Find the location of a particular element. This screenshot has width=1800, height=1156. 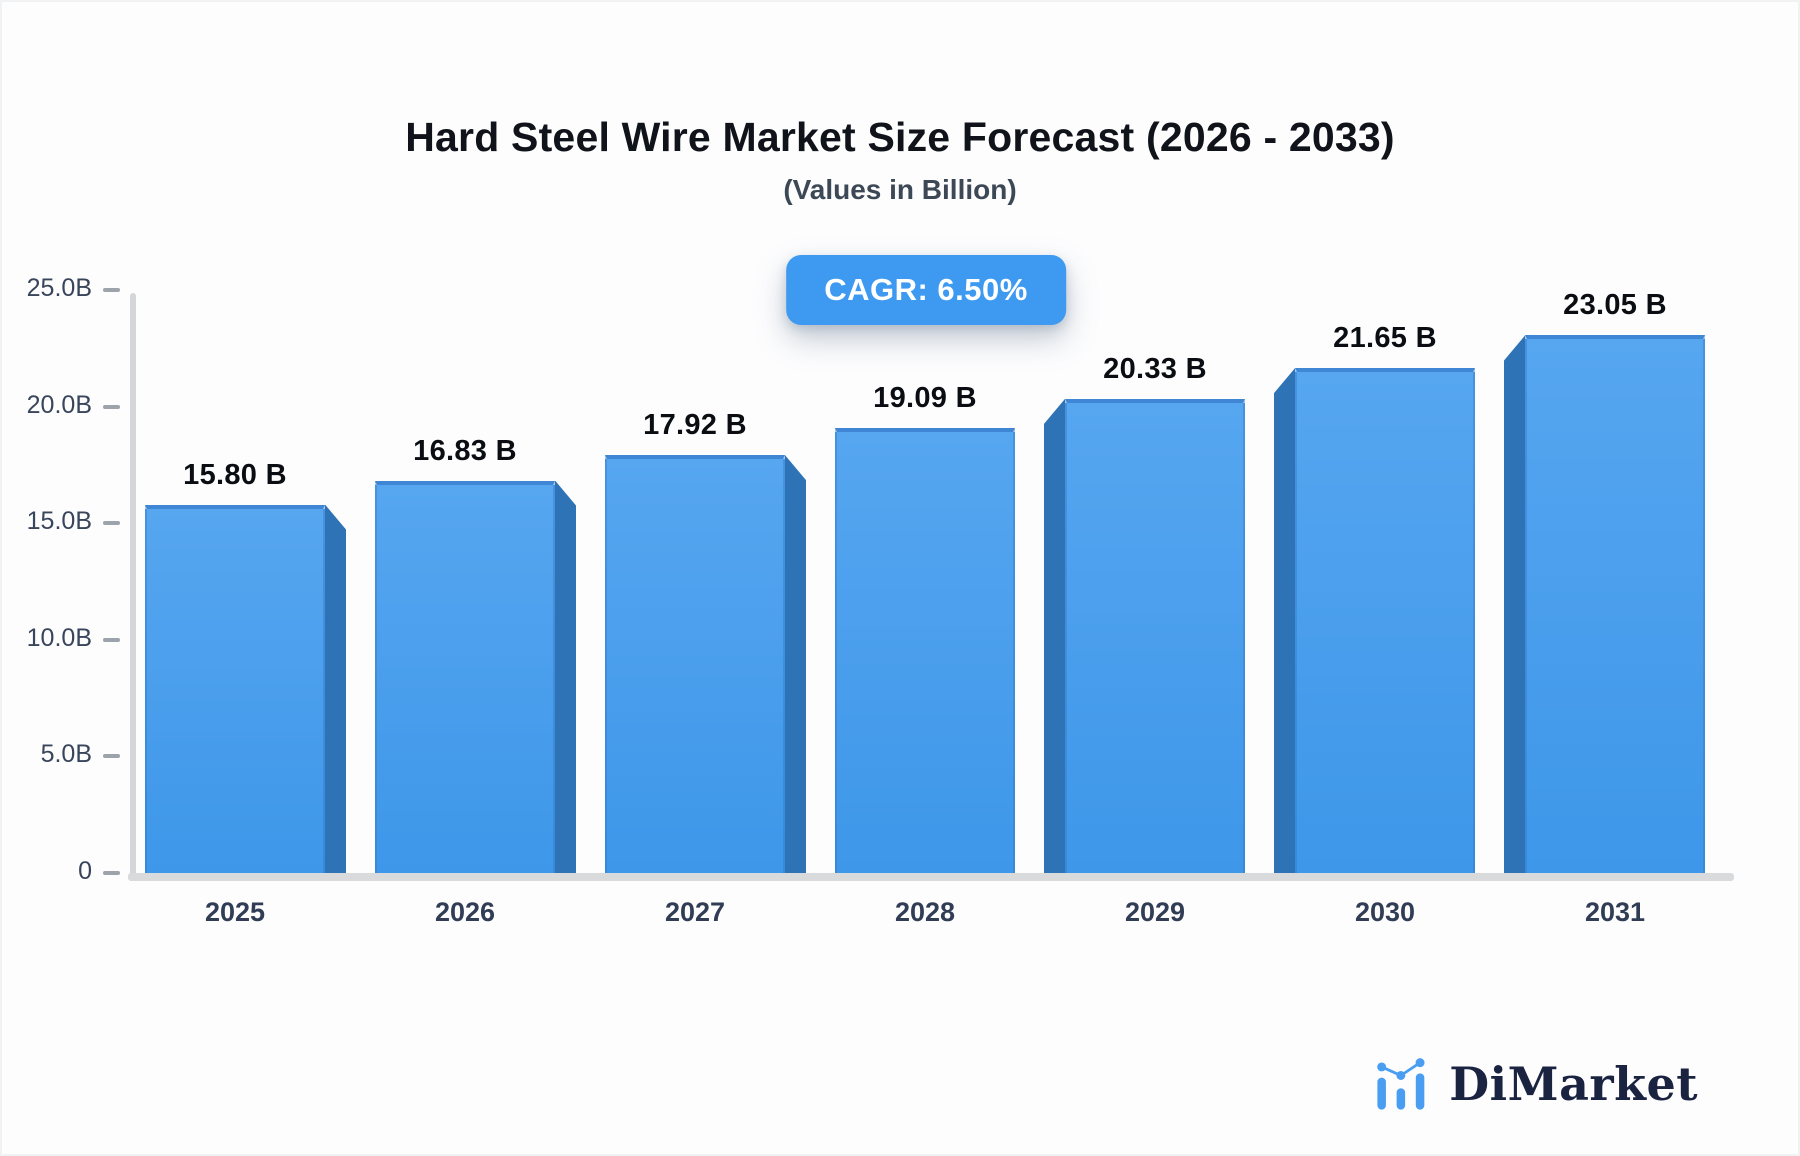

bar-value-label: 19.09 B is located at coordinates (925, 397).